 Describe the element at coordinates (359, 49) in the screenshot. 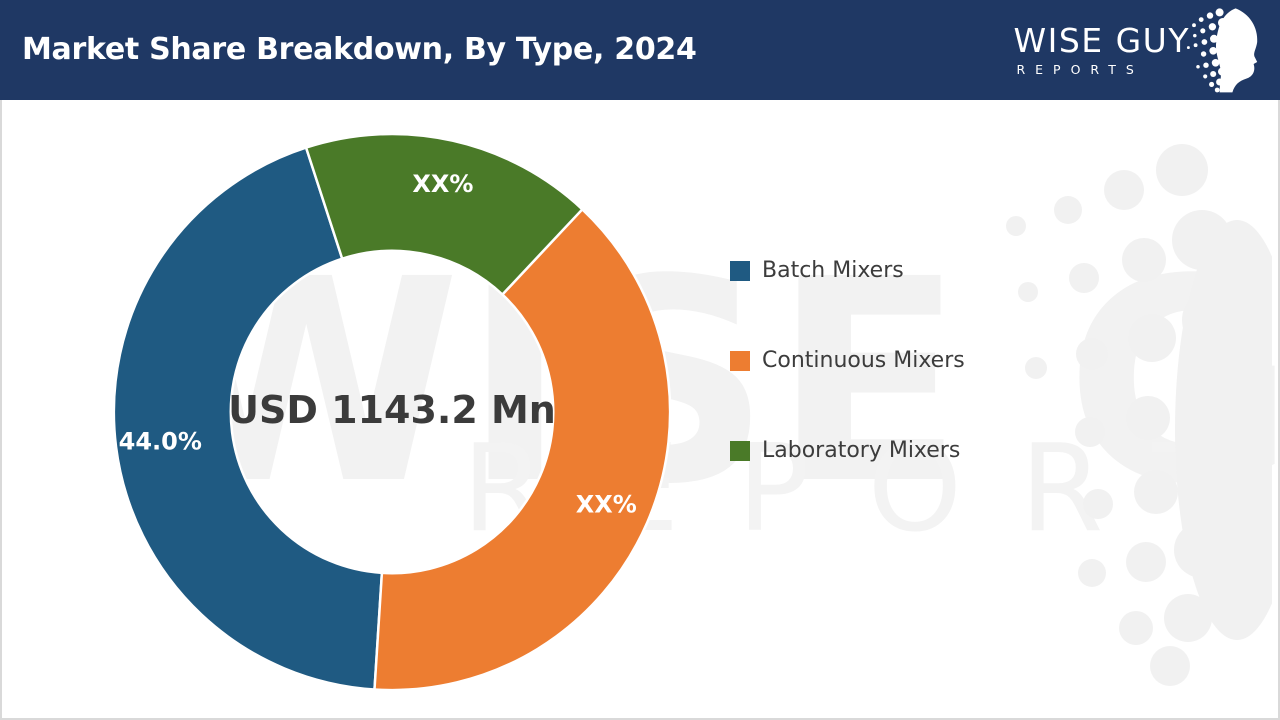

I see `page-title: Market Share Breakdown, By Type, 2024` at that location.